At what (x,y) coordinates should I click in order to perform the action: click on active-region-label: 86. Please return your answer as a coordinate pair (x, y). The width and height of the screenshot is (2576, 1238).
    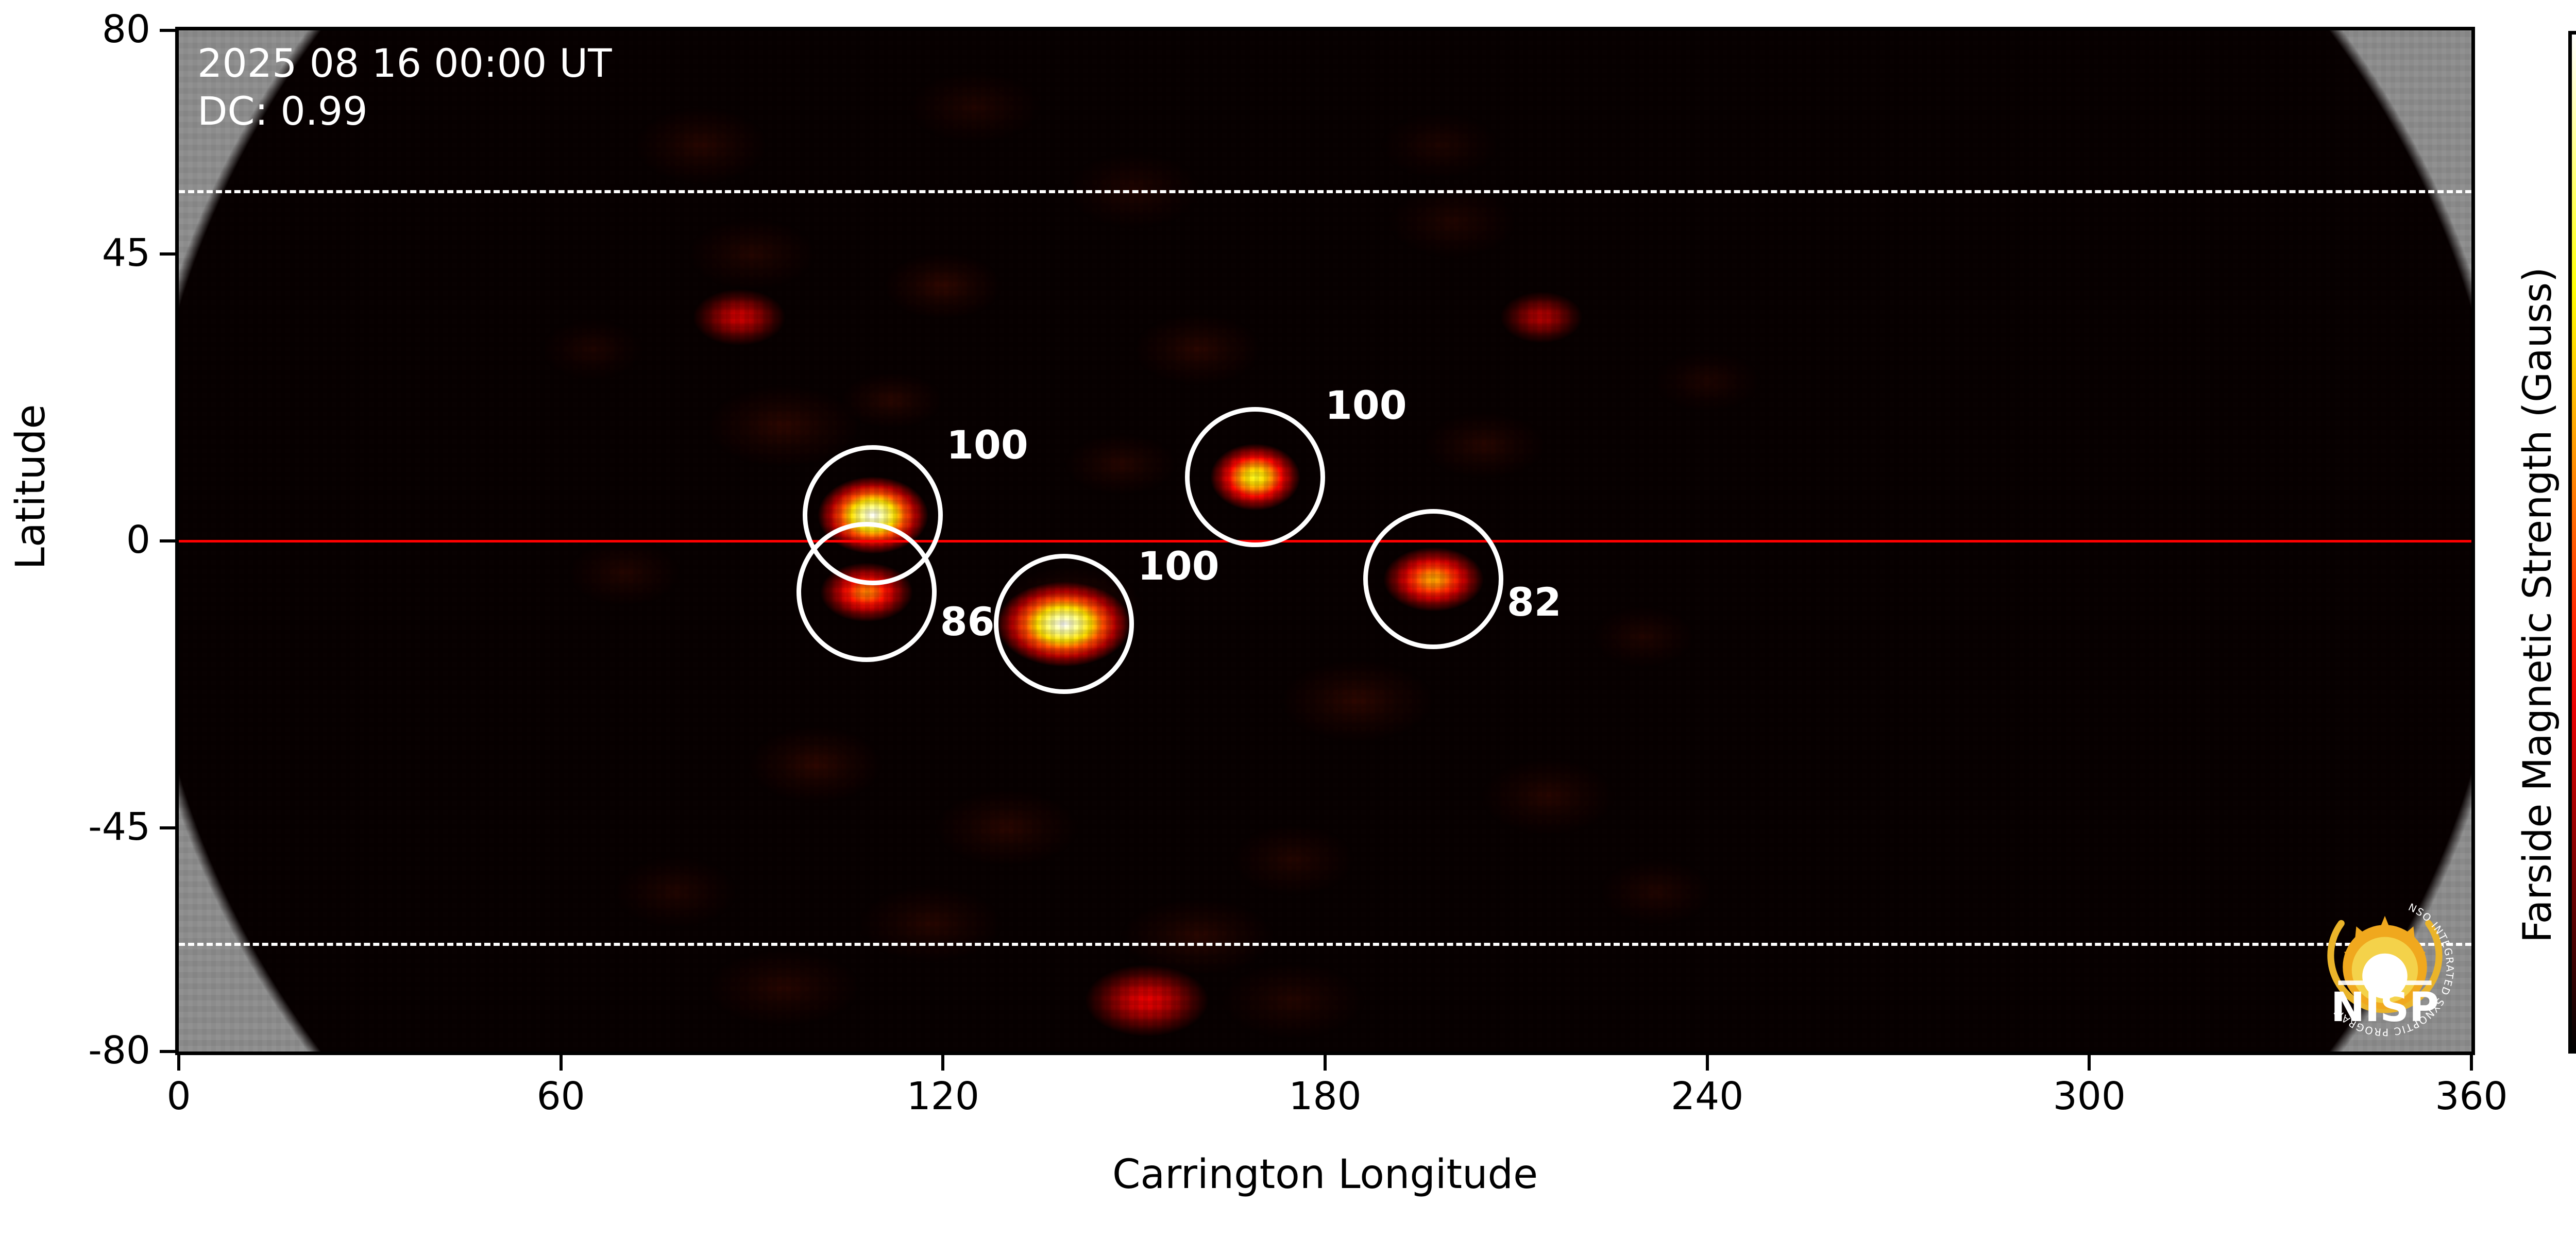
    Looking at the image, I should click on (967, 622).